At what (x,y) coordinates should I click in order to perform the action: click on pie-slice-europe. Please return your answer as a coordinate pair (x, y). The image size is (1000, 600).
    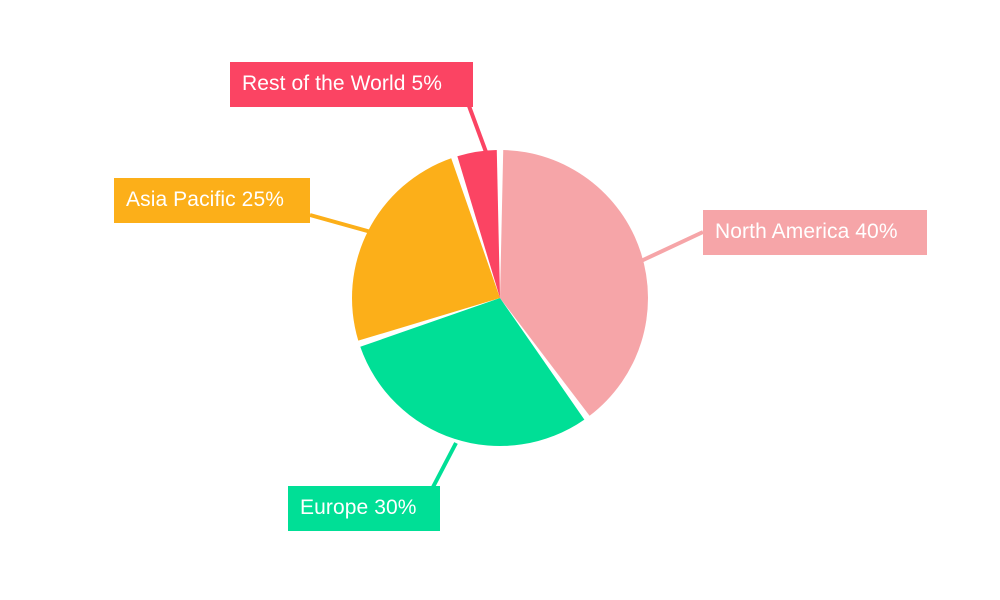
    Looking at the image, I should click on (472, 372).